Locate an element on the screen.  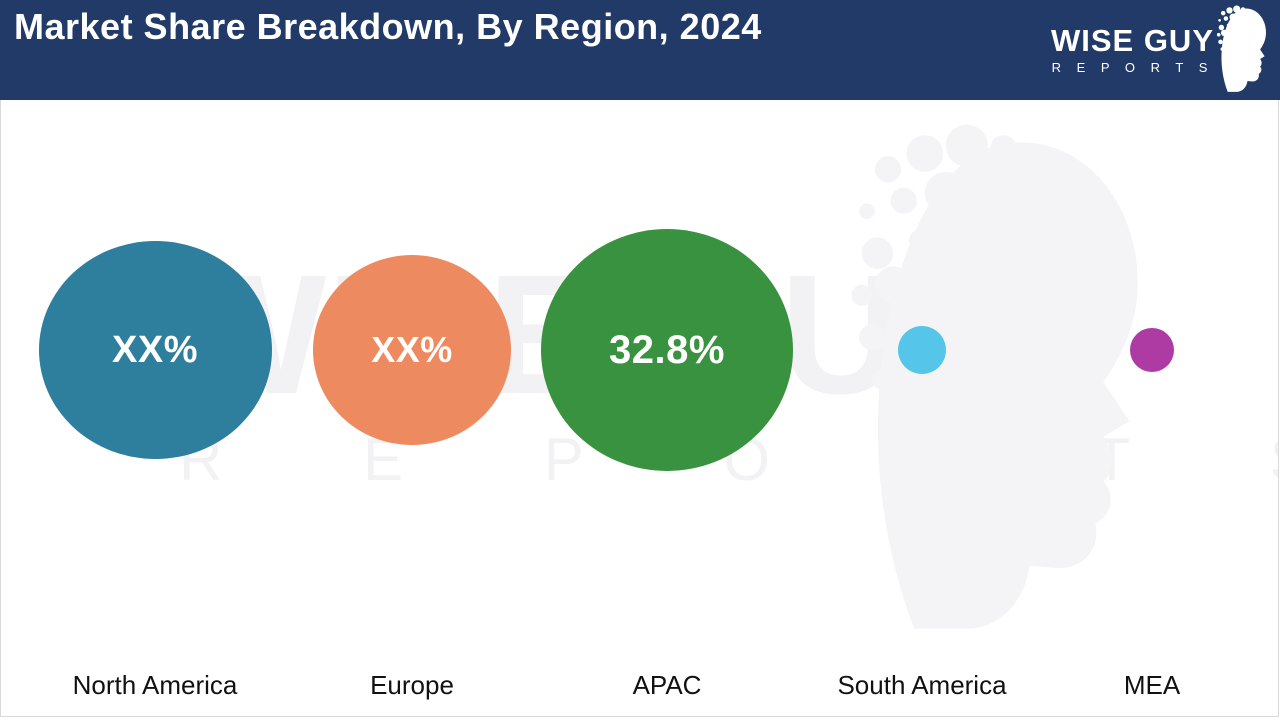
bubble-mea is located at coordinates (1152, 350).